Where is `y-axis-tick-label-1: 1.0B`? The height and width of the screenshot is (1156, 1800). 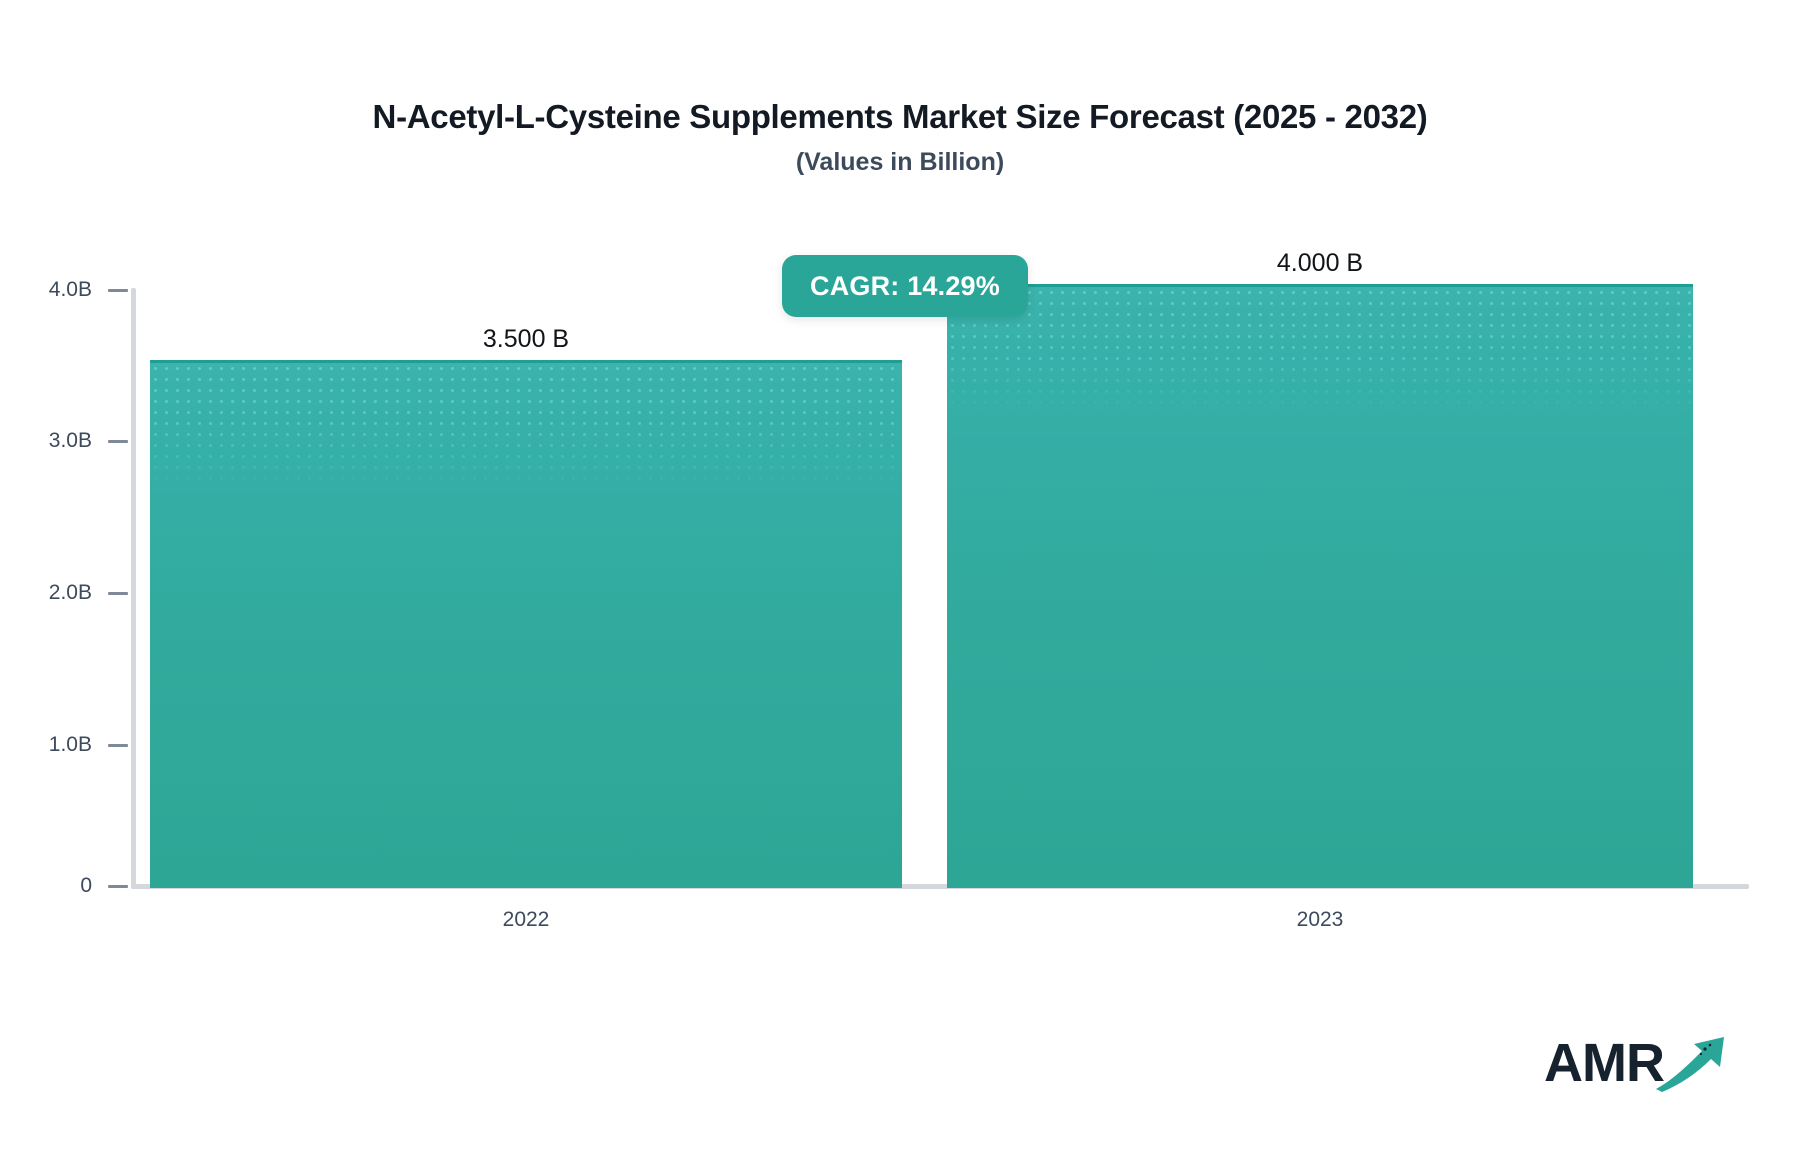 y-axis-tick-label-1: 1.0B is located at coordinates (70, 744).